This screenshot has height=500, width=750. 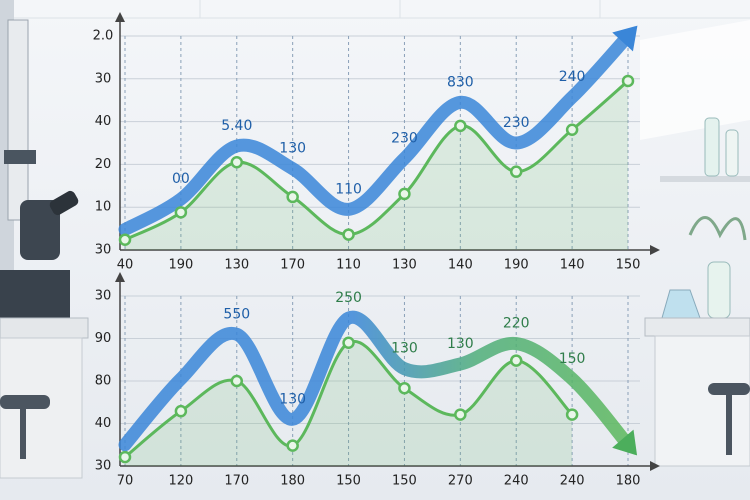 I want to click on point-label: 250, so click(x=348, y=298).